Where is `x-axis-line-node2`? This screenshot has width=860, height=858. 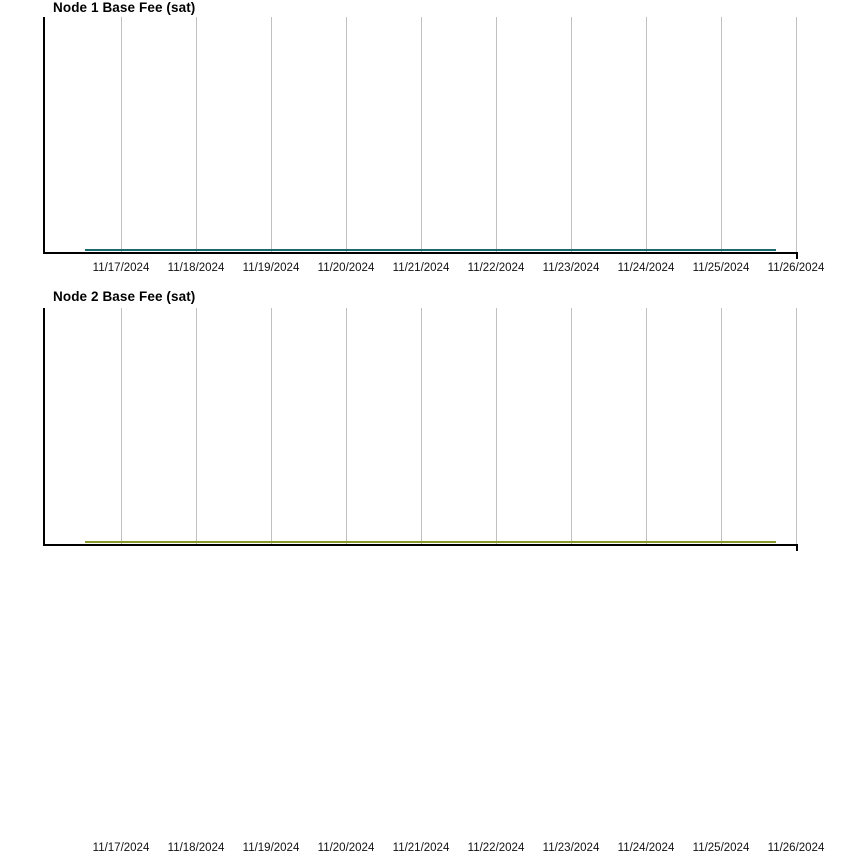 x-axis-line-node2 is located at coordinates (420, 545).